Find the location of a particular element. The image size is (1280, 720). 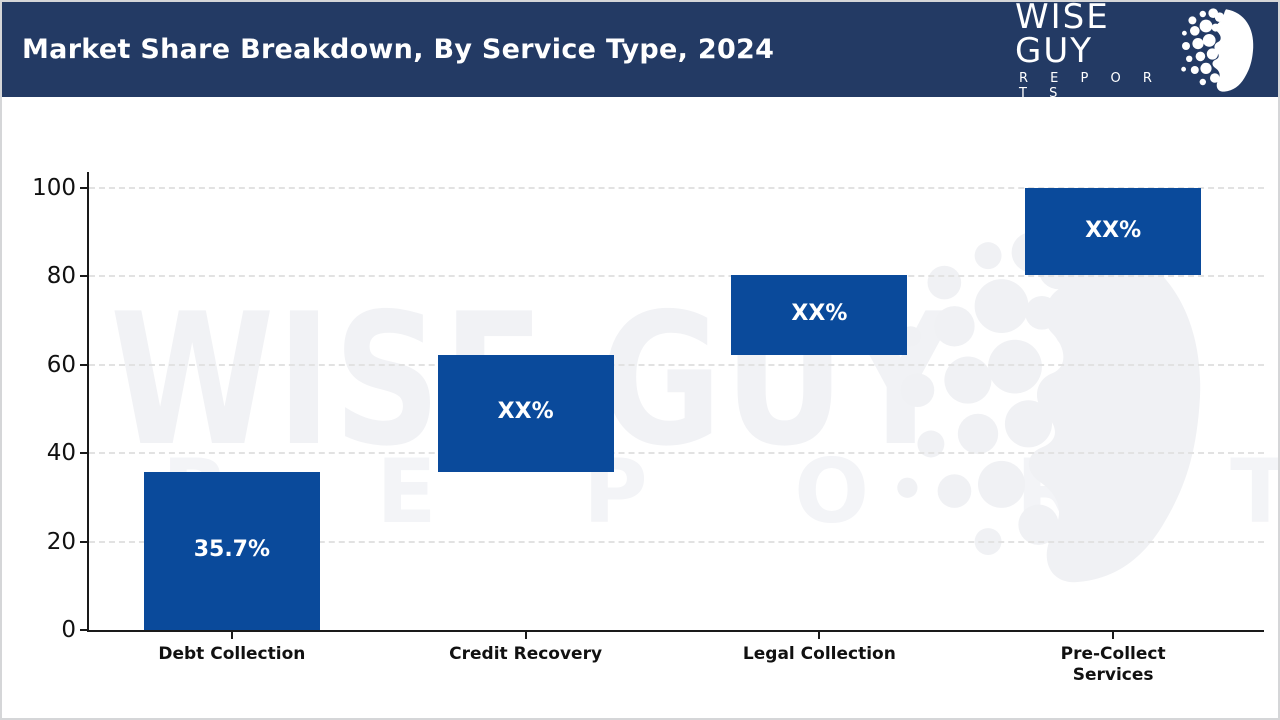

y-tick-label: 40 is located at coordinates (61, 453).